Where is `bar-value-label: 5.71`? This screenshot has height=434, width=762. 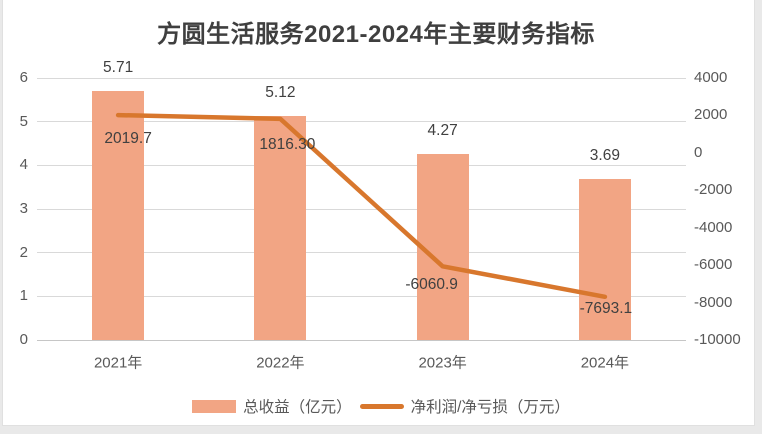 bar-value-label: 5.71 is located at coordinates (118, 67).